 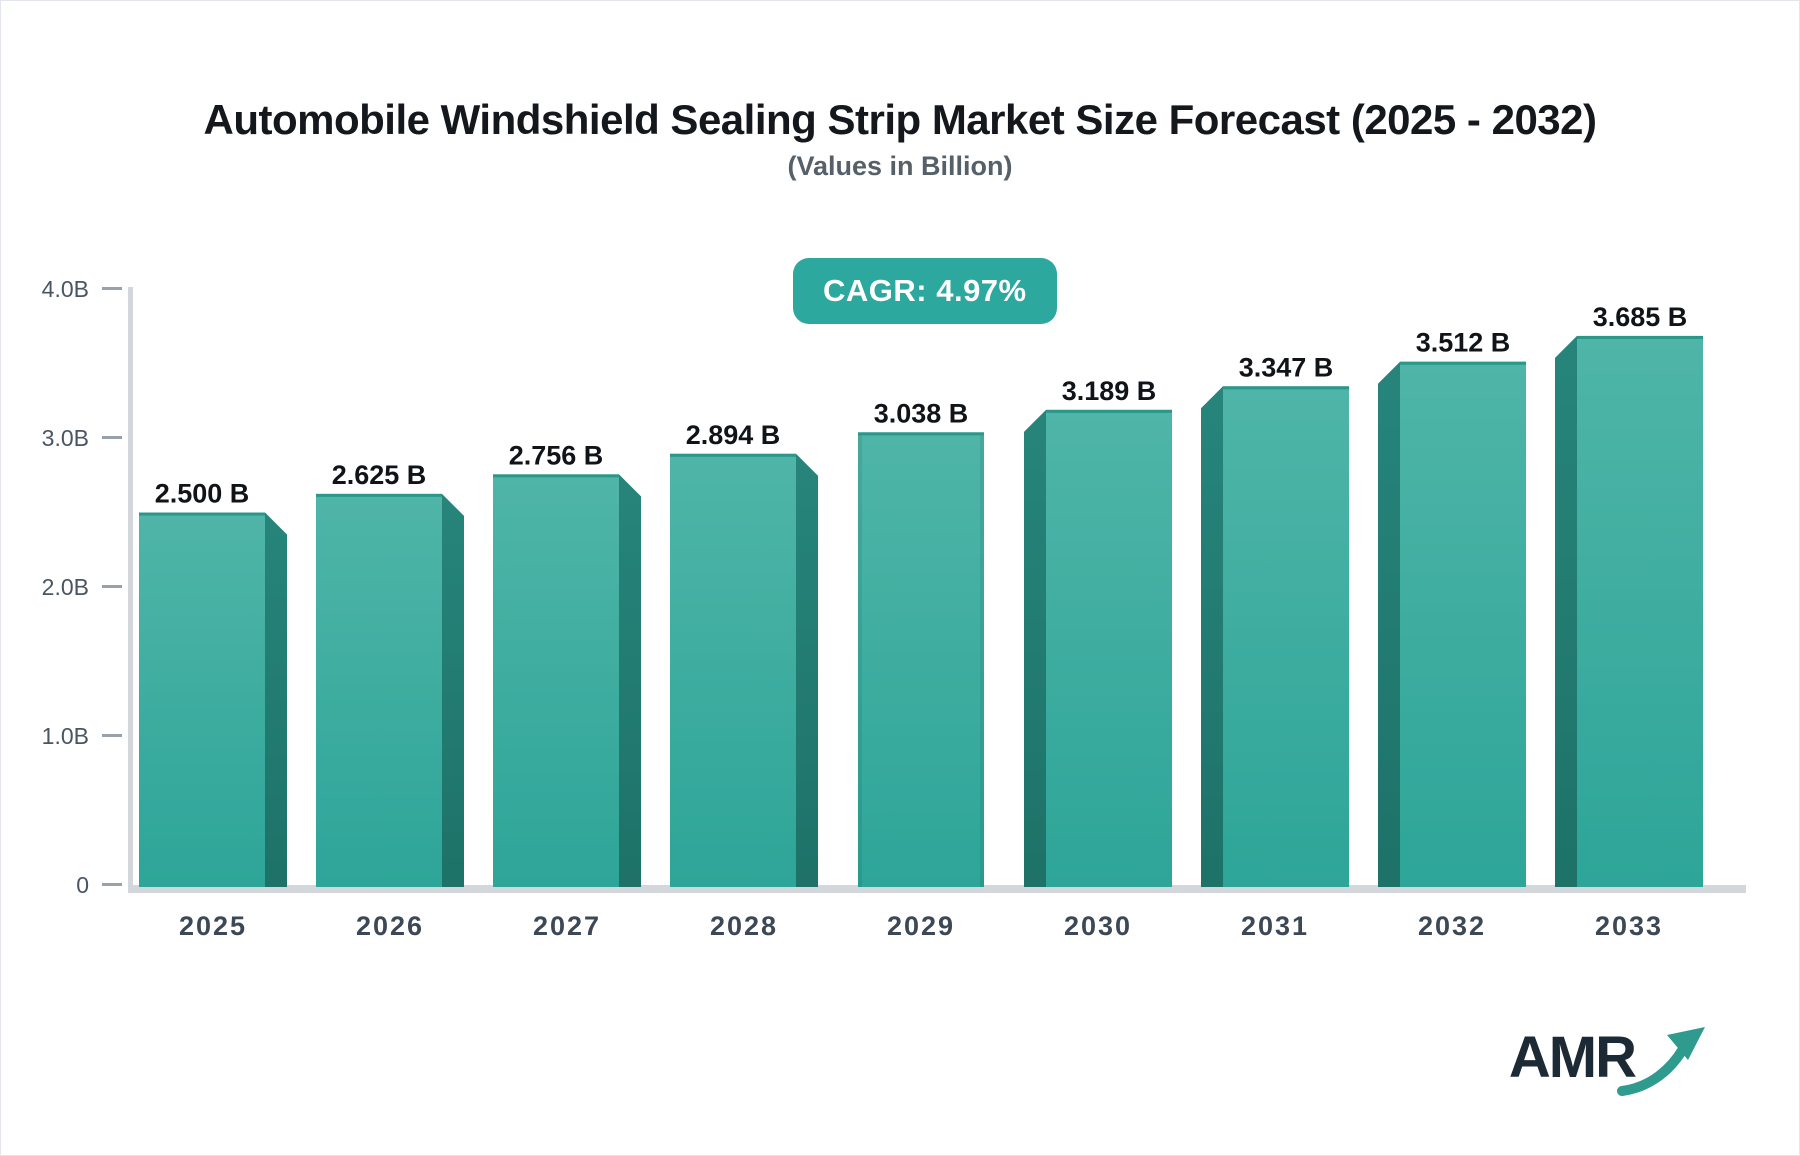 I want to click on y-tick-label: 0, so click(x=82, y=885).